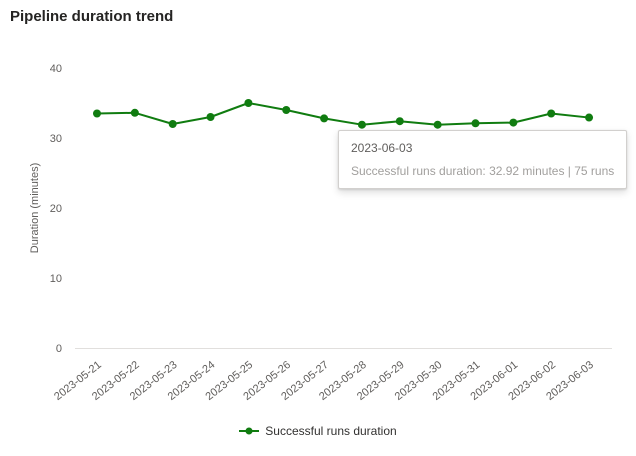  I want to click on svg-text: 10, so click(56, 279).